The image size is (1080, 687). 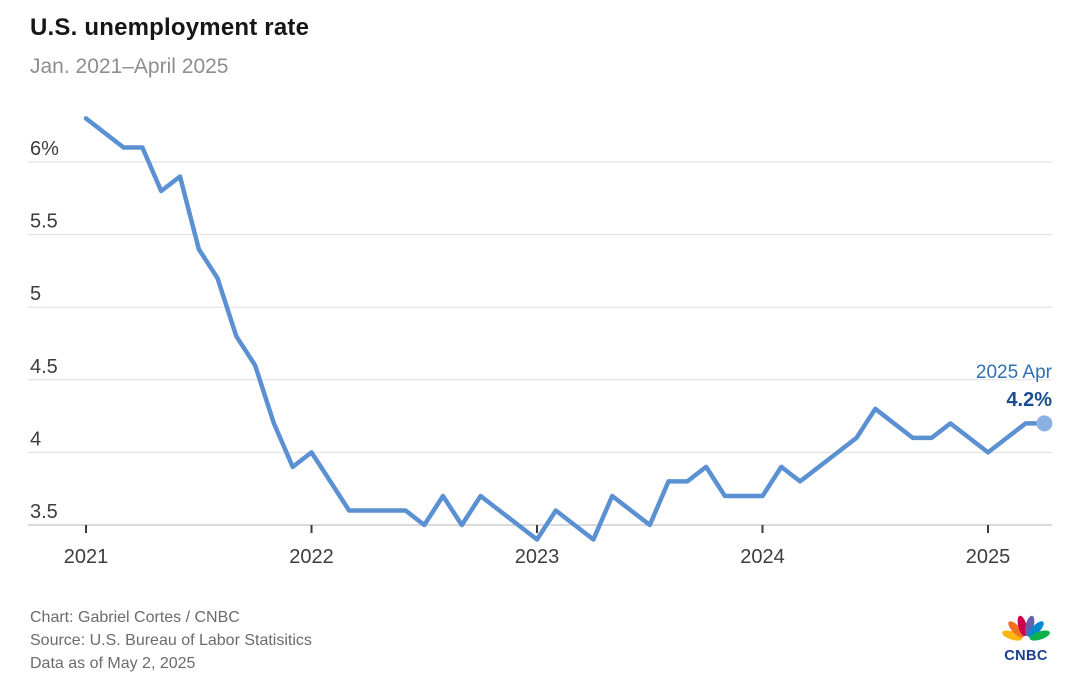 What do you see at coordinates (113, 663) in the screenshot?
I see `footer-data-as-of: Data as of May 2, 2025` at bounding box center [113, 663].